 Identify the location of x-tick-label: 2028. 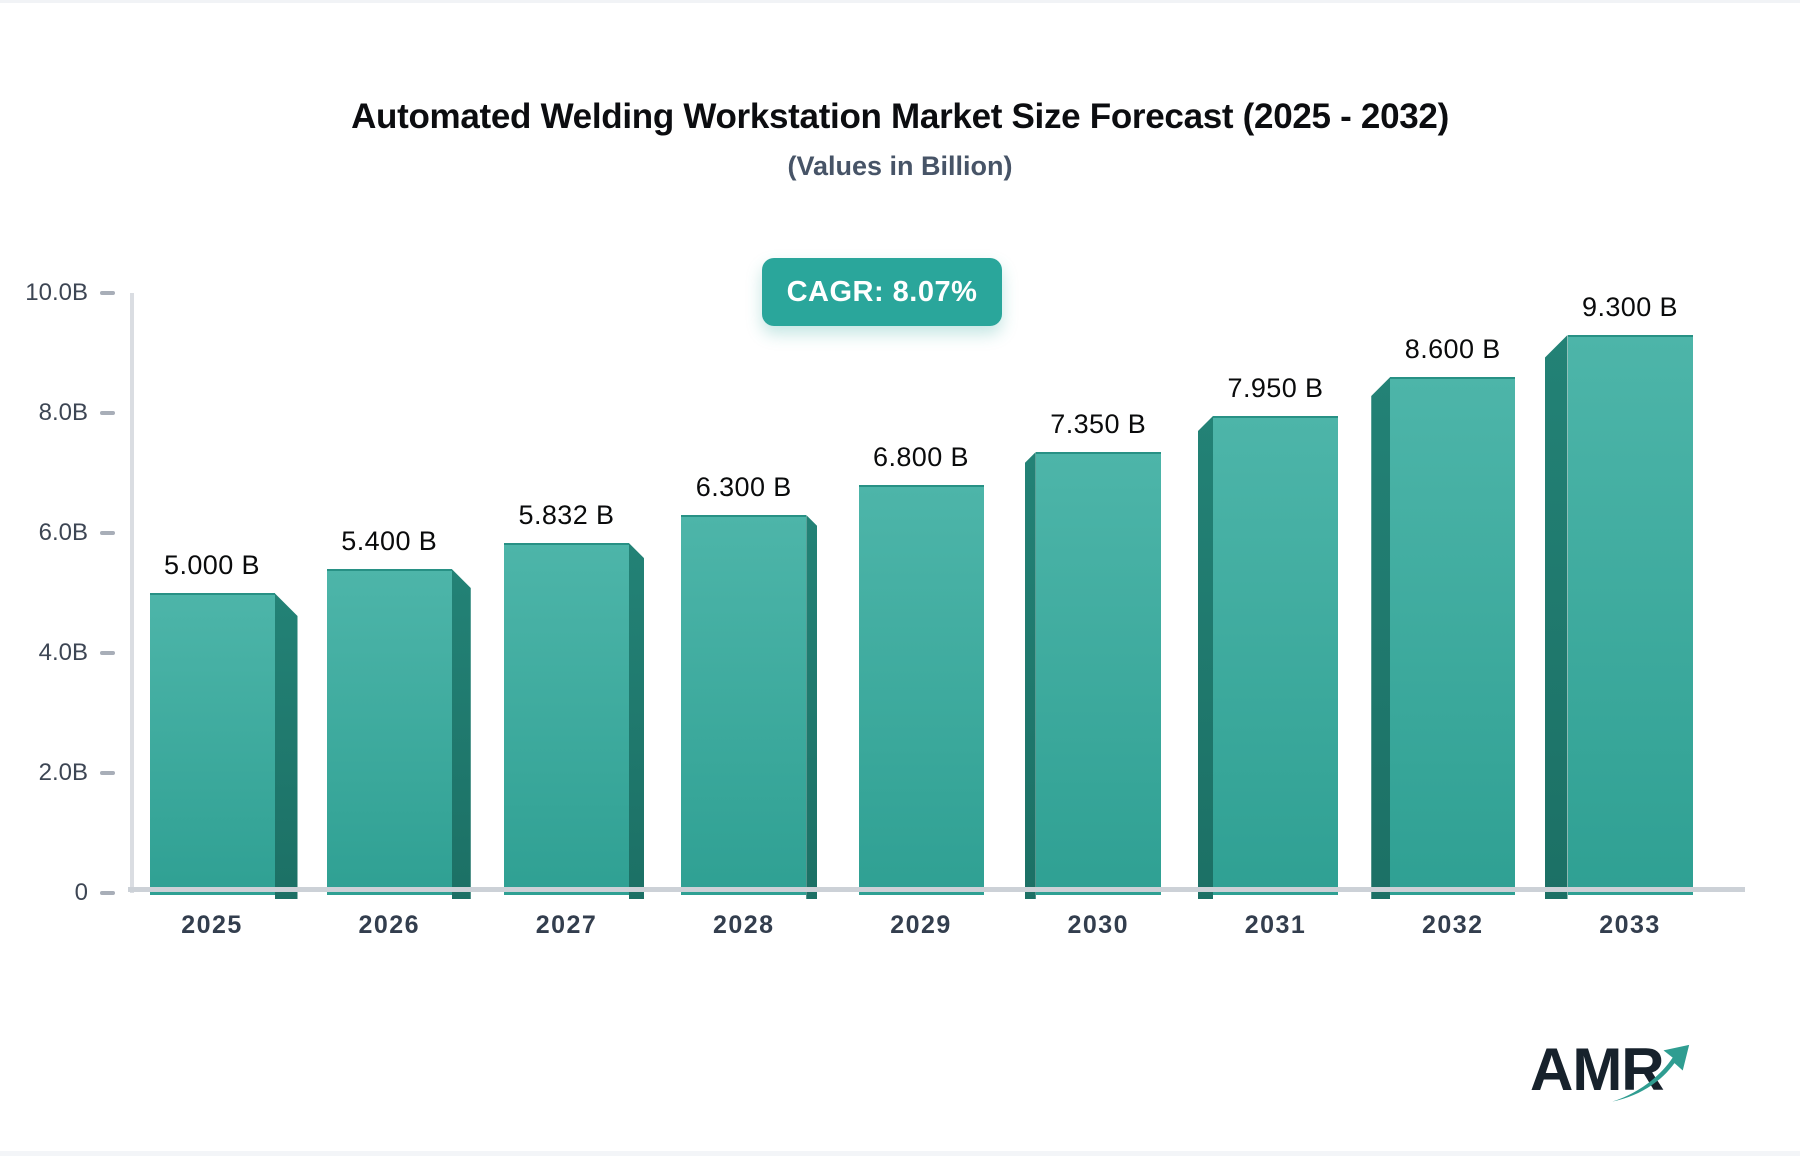
(743, 925).